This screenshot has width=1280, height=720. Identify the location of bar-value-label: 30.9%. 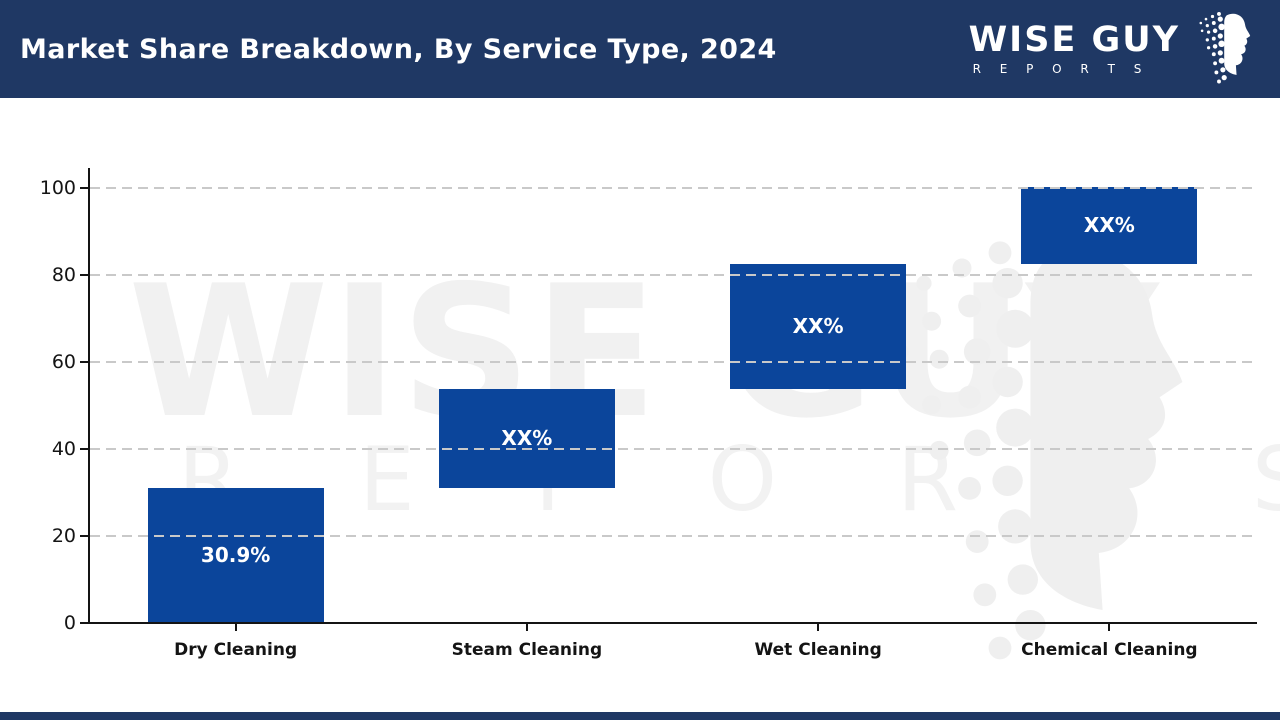
(235, 554).